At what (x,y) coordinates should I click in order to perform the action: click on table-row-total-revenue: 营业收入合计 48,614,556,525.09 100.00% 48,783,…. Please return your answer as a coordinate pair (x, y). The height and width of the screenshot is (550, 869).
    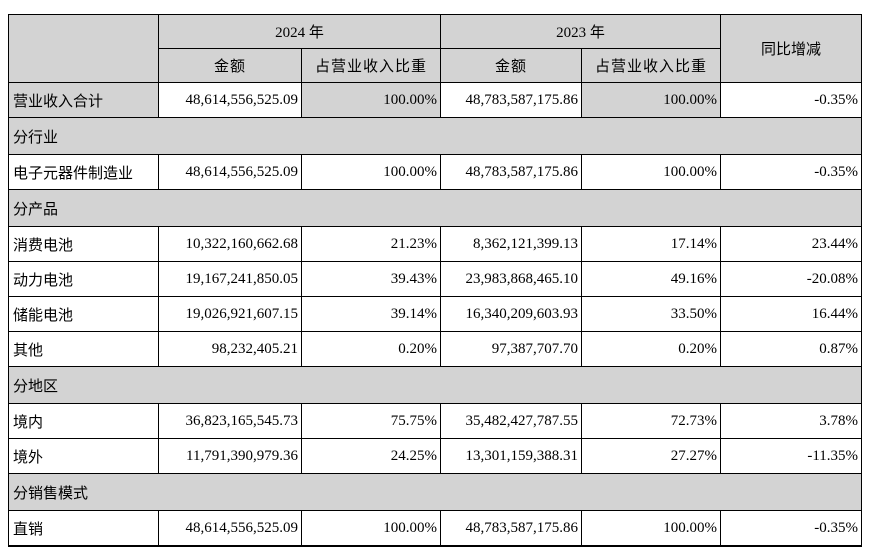
    Looking at the image, I should click on (435, 100).